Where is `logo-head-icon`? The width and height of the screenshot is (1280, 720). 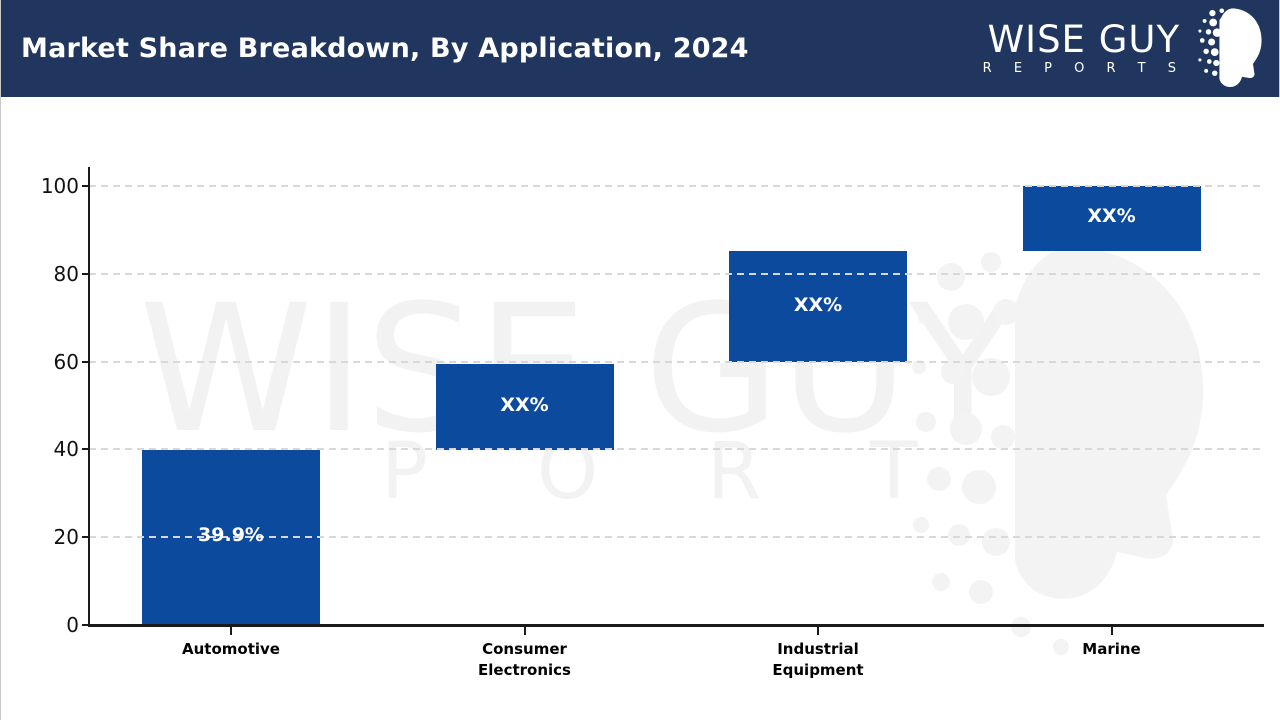
logo-head-icon is located at coordinates (1230, 47).